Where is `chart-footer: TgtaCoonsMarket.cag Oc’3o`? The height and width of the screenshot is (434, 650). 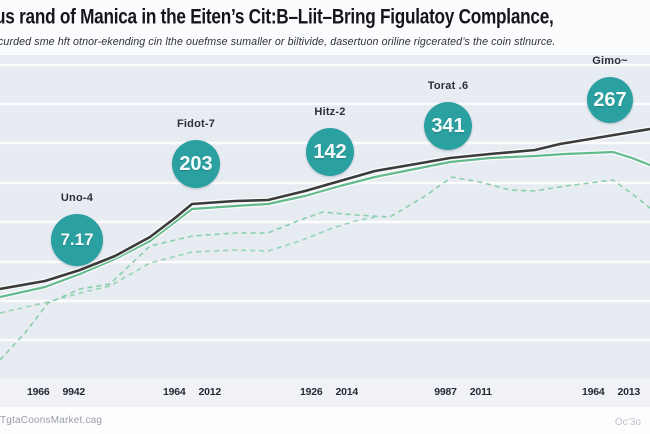
chart-footer: TgtaCoonsMarket.cag Oc’3o is located at coordinates (325, 420).